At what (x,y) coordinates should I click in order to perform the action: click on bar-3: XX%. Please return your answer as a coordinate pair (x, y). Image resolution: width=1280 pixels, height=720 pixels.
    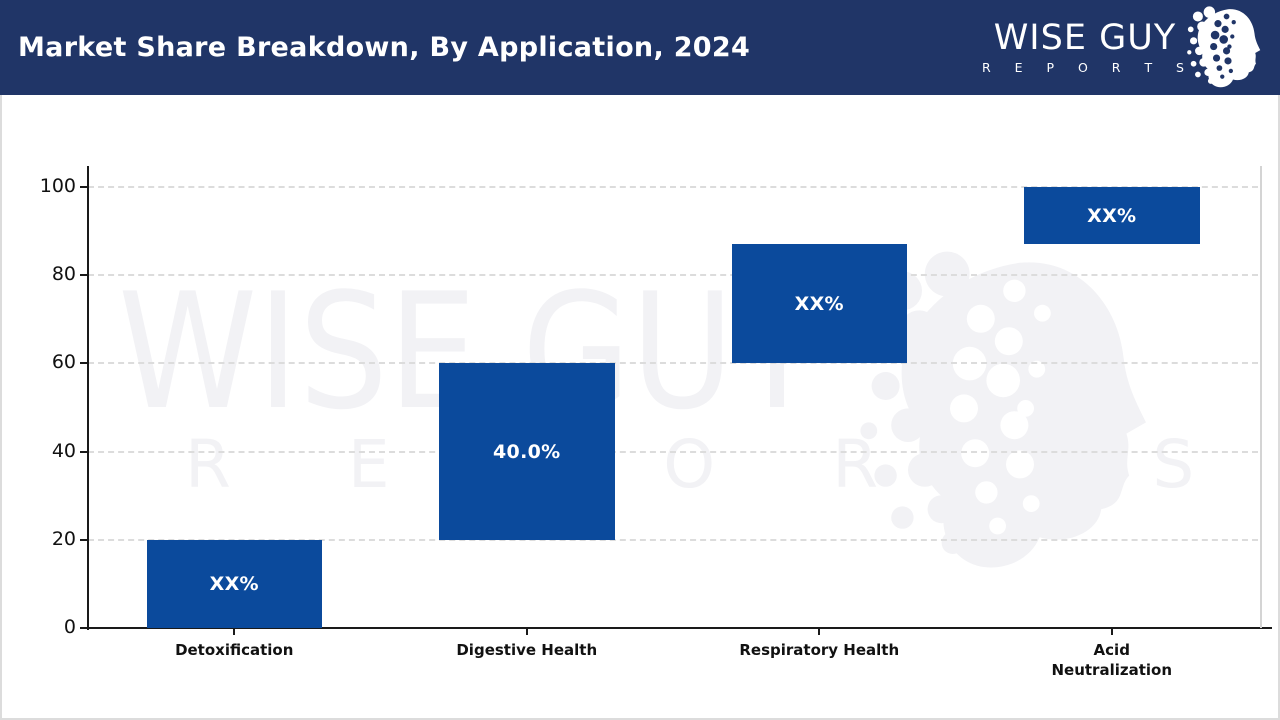
    Looking at the image, I should click on (819, 304).